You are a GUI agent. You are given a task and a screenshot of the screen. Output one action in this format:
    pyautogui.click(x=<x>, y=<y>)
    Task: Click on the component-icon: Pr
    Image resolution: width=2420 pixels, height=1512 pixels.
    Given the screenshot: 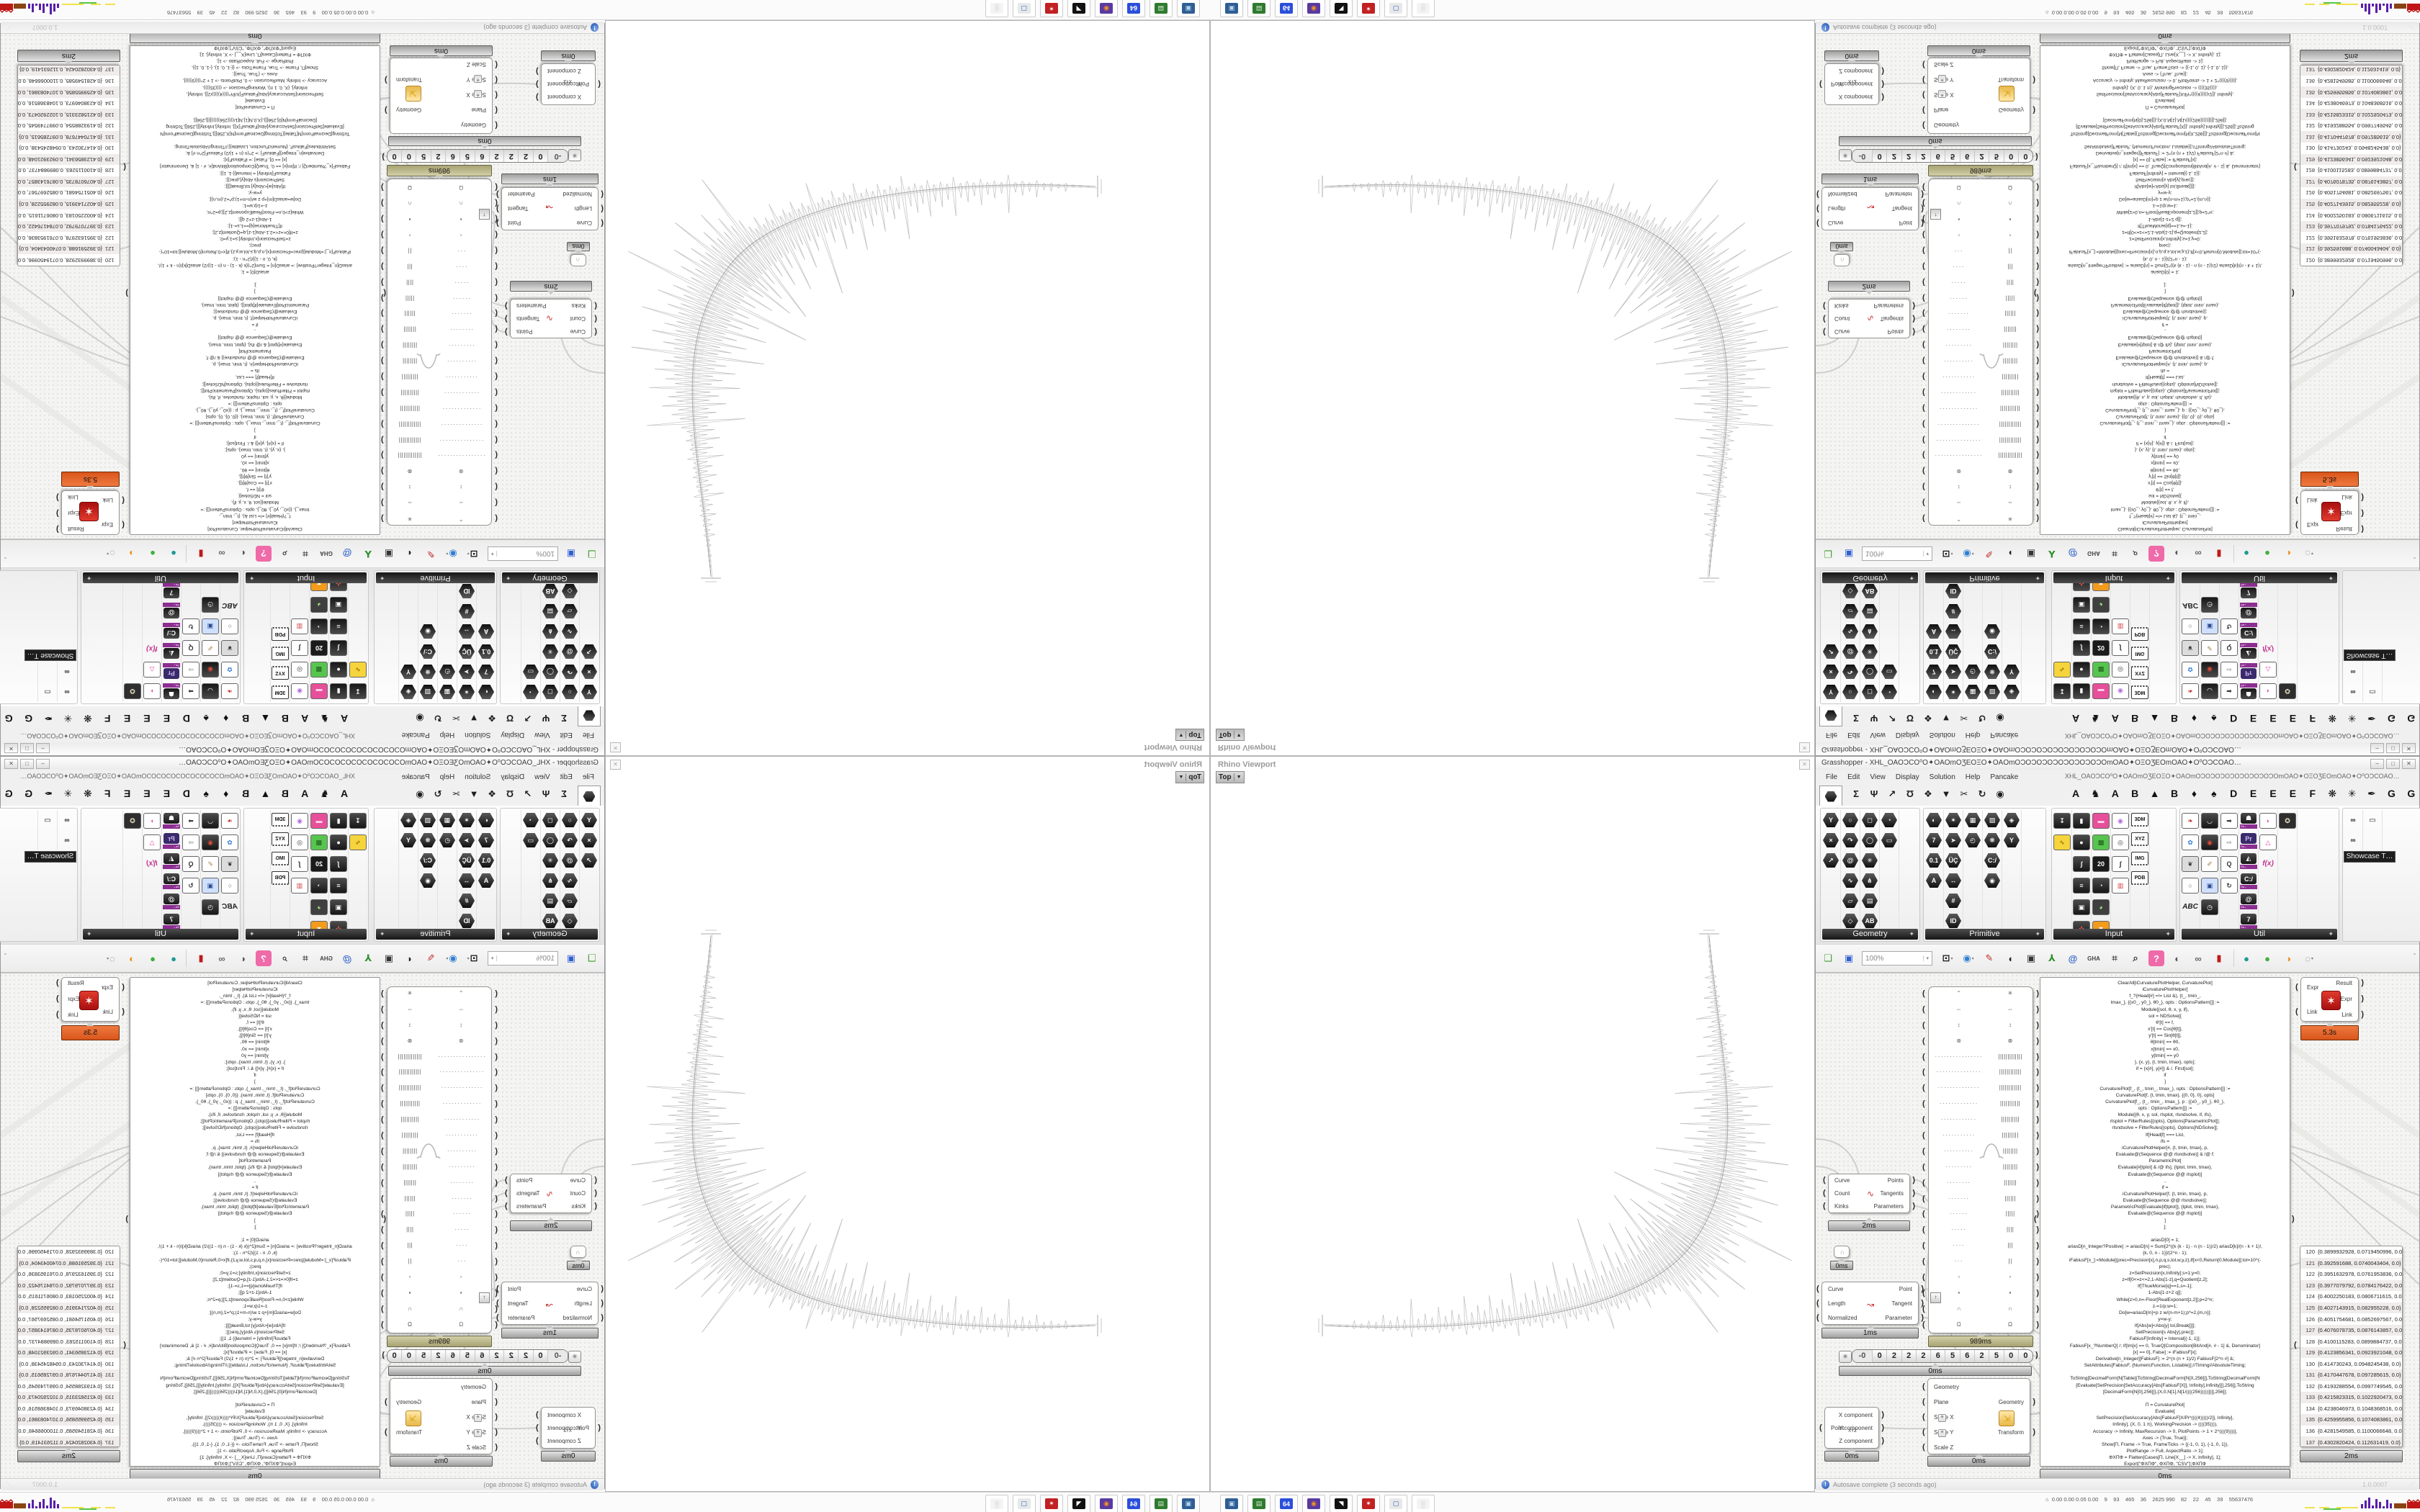 What is the action you would take?
    pyautogui.click(x=171, y=838)
    